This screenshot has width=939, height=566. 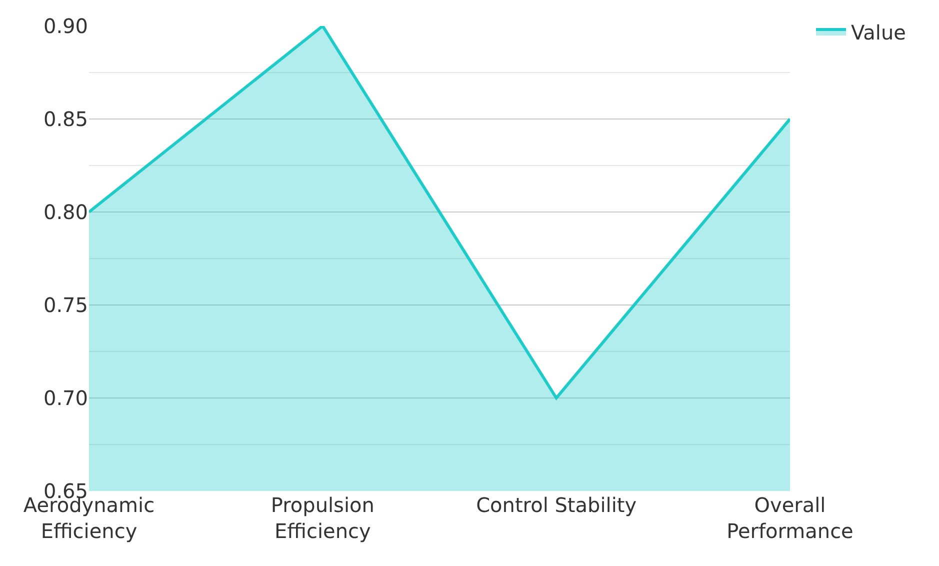 What do you see at coordinates (65, 398) in the screenshot?
I see `y-tick-label: 0.70` at bounding box center [65, 398].